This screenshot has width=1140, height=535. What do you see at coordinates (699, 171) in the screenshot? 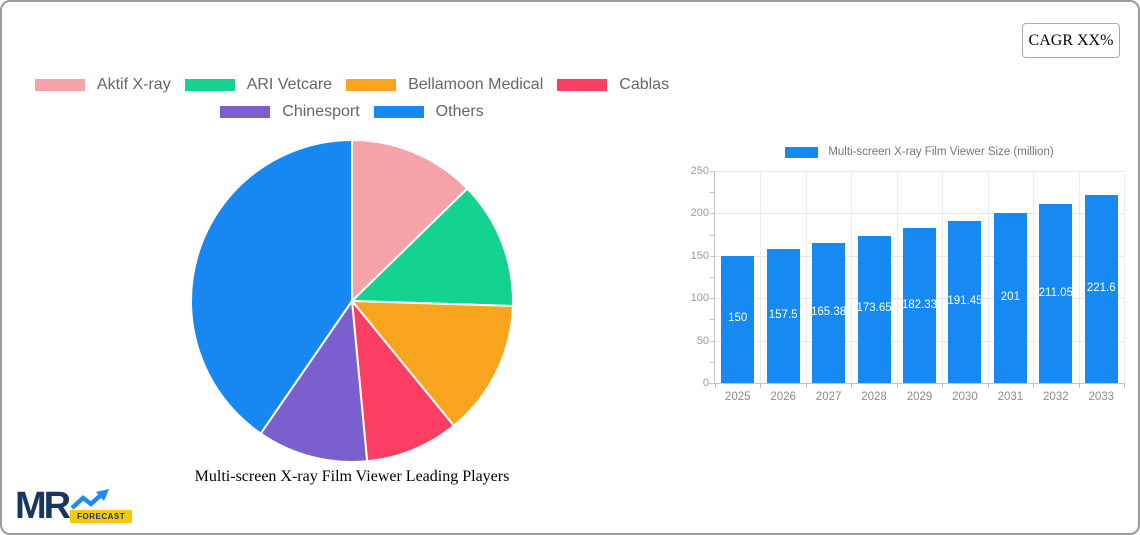
I see `y-axis-label: 250` at bounding box center [699, 171].